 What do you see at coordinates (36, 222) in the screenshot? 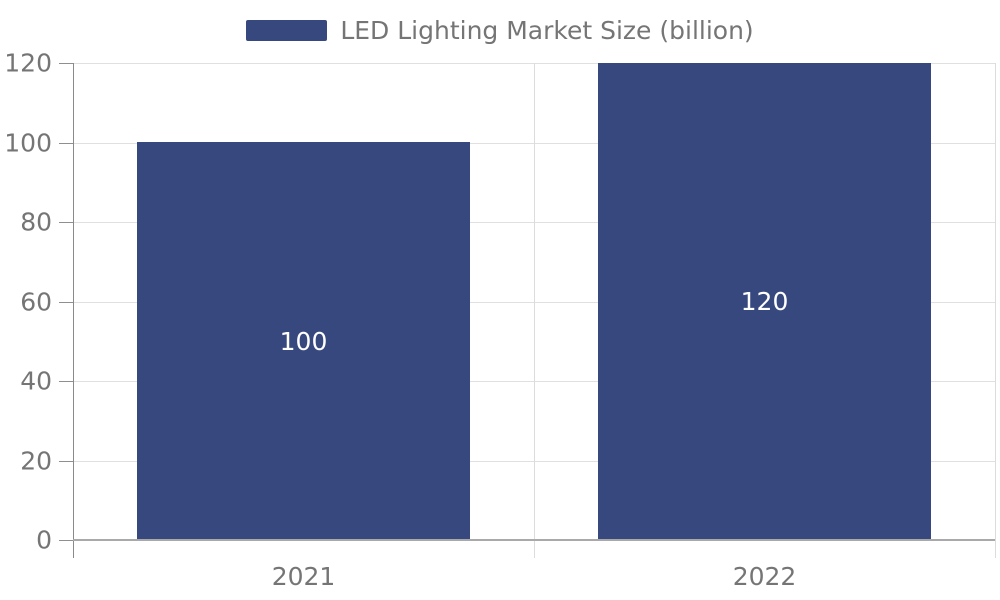
I see `y-axis-tick-label: 80` at bounding box center [36, 222].